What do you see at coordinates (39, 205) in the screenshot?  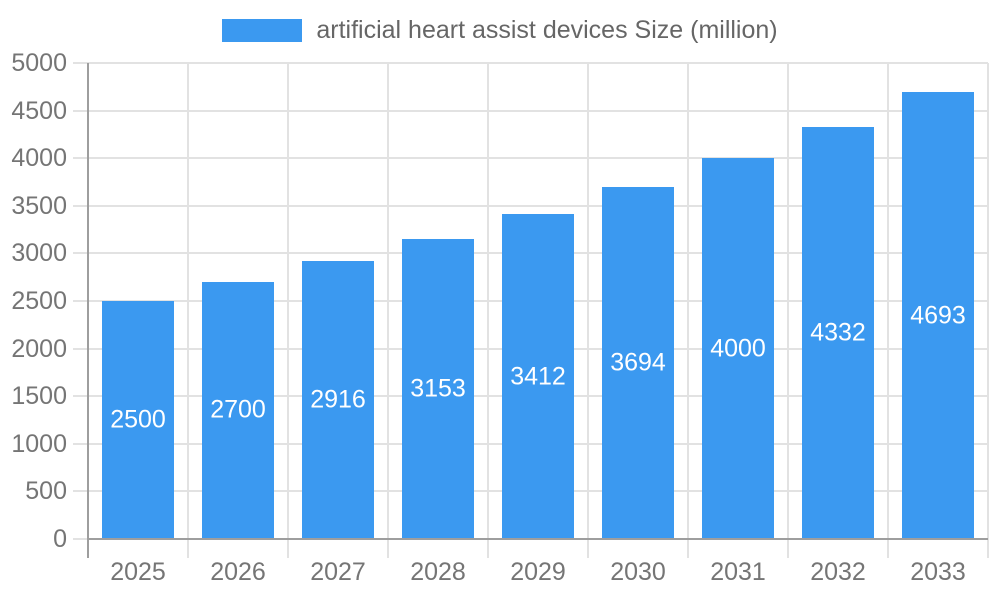 I see `y-axis-label-3500: 3500` at bounding box center [39, 205].